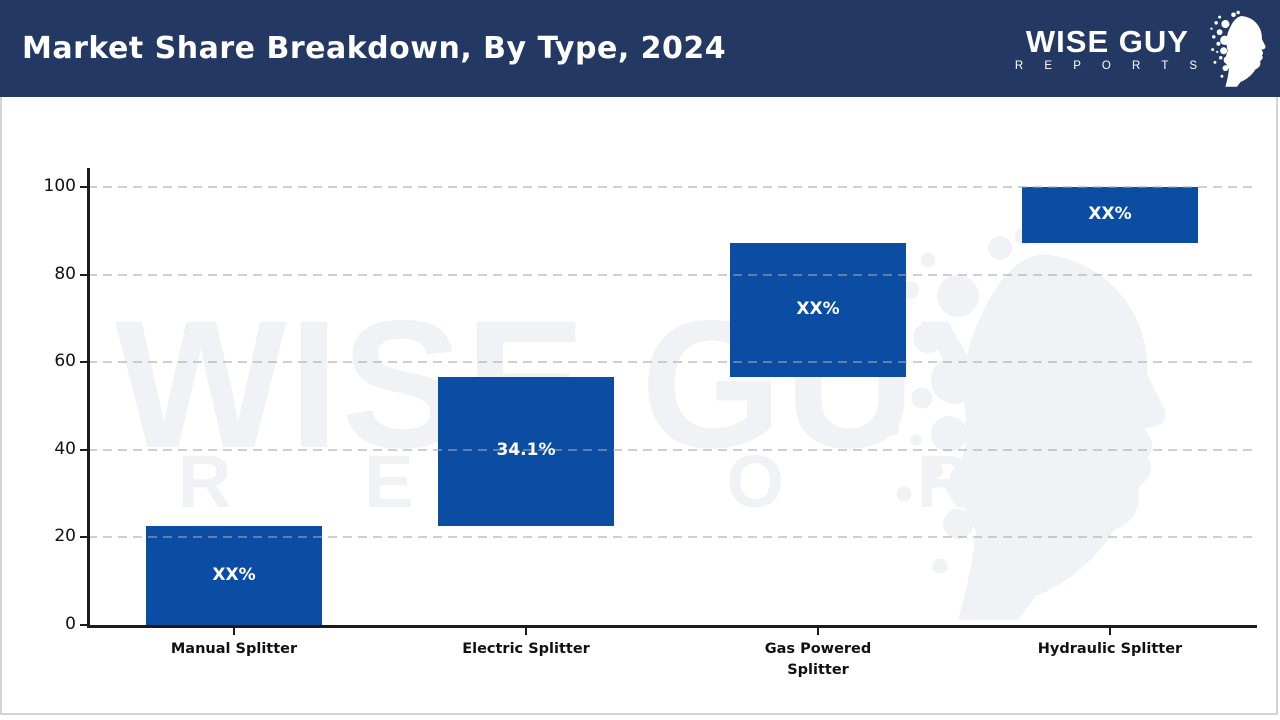 This screenshot has width=1280, height=720. What do you see at coordinates (70, 624) in the screenshot?
I see `y-tick-label: 0` at bounding box center [70, 624].